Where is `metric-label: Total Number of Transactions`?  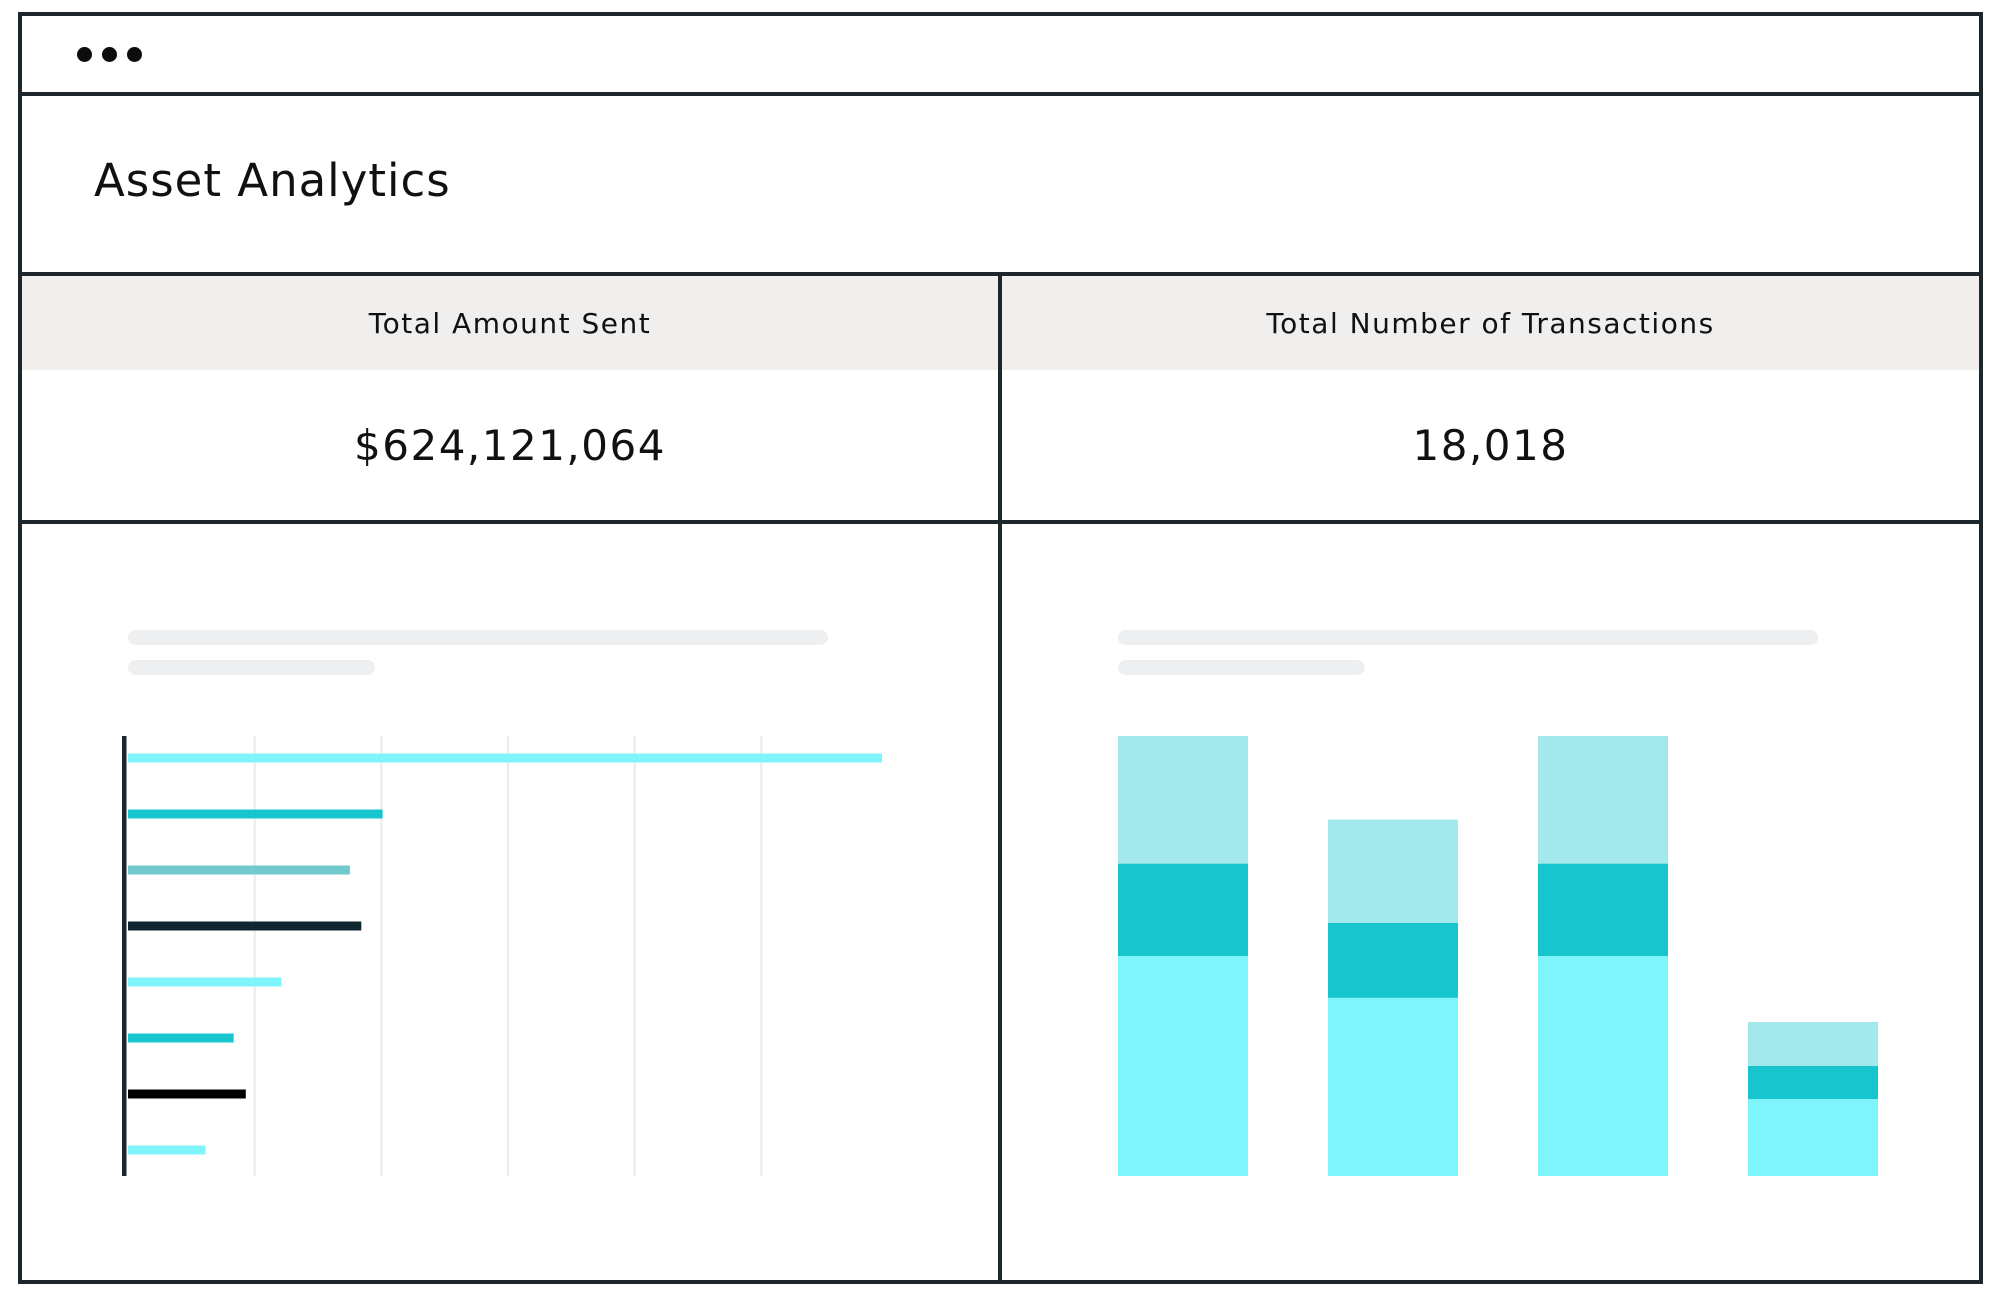
metric-label: Total Number of Transactions is located at coordinates (1490, 323).